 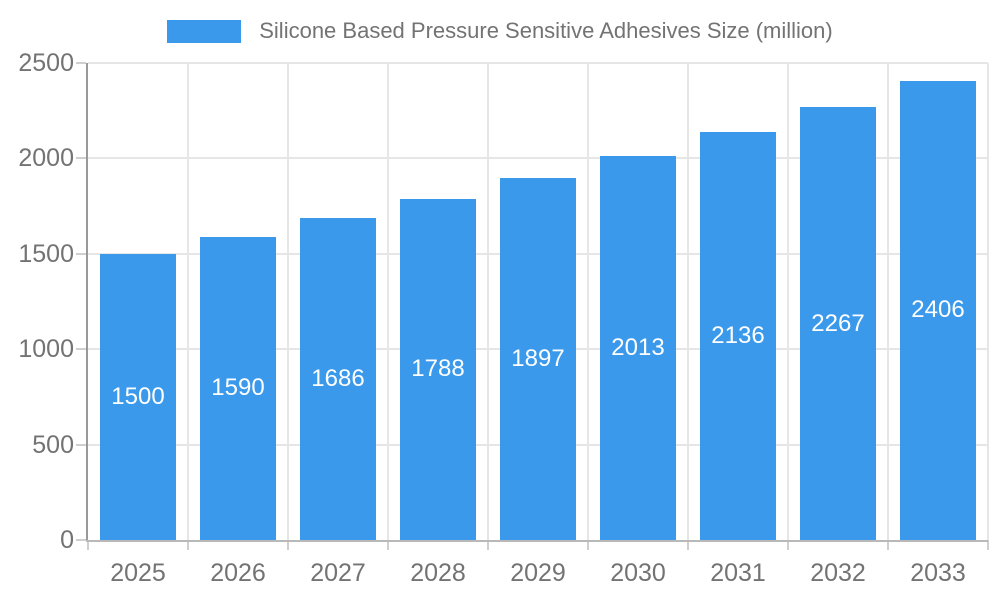 I want to click on y-axis-tick-label: 0, so click(x=67, y=540).